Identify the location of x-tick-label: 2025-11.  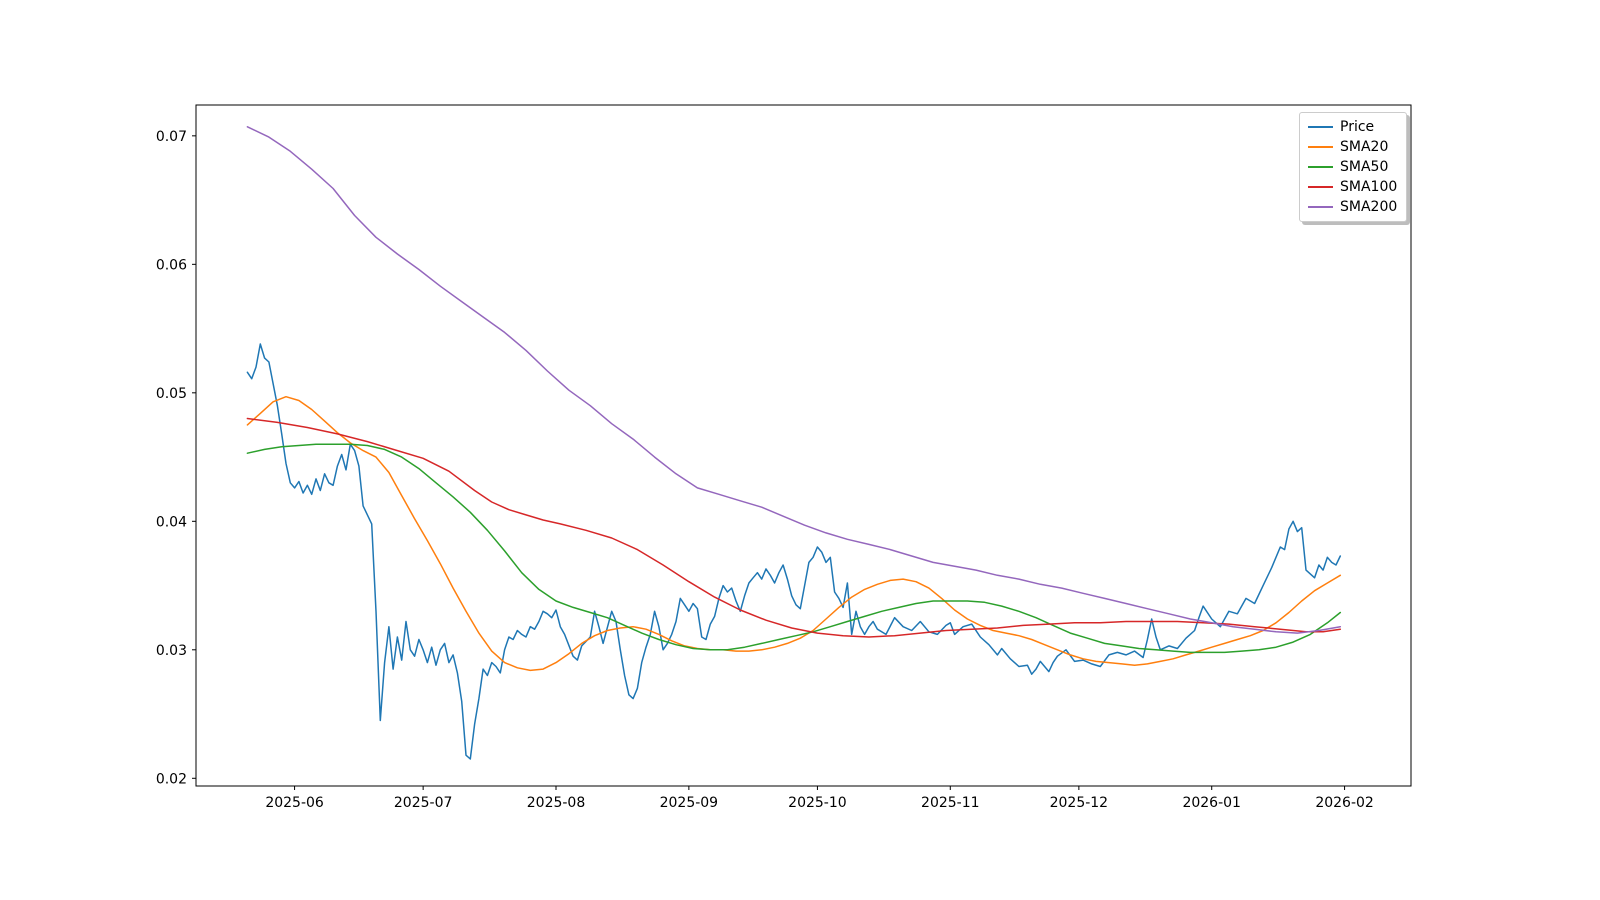
(950, 803).